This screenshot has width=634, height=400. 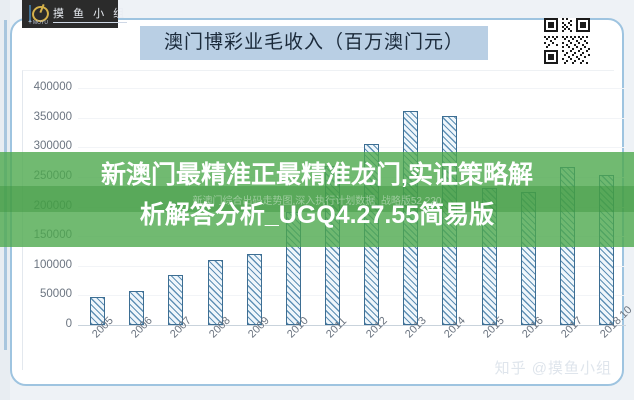 I want to click on y-tick-label: 50000, so click(x=56, y=294).